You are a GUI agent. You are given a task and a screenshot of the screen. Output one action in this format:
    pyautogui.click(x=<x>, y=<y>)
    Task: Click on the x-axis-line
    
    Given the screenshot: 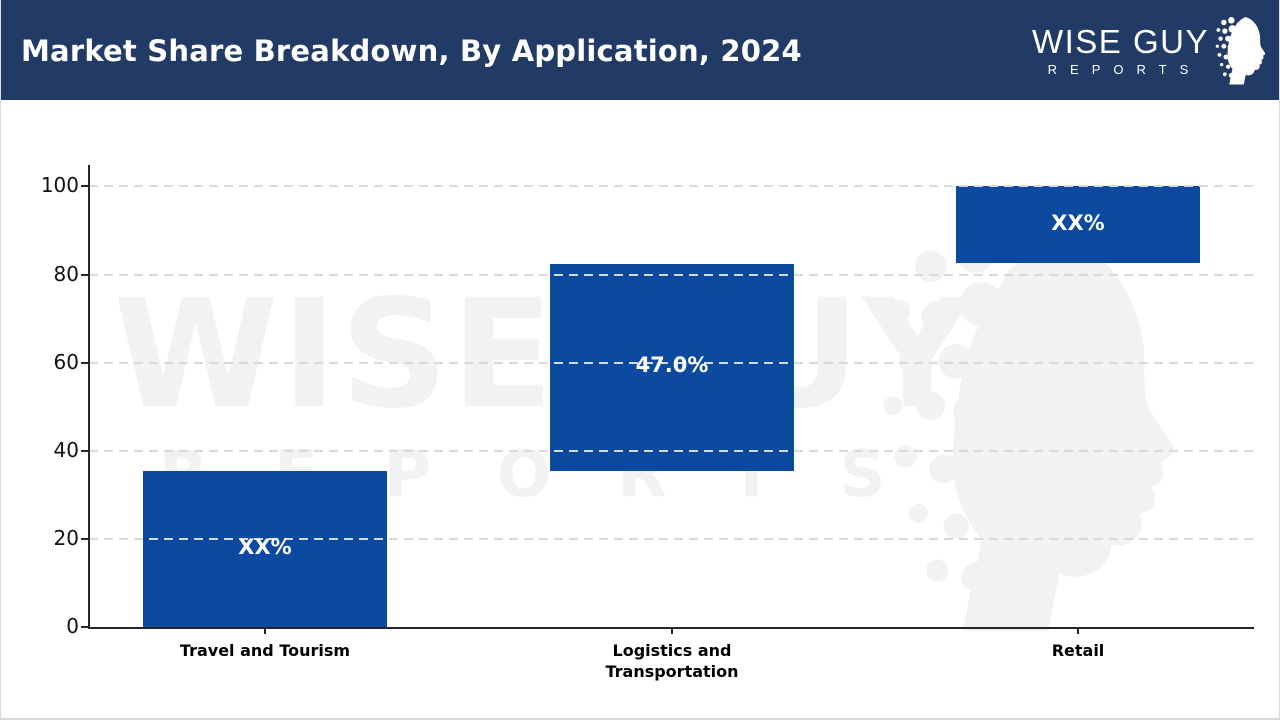 What is the action you would take?
    pyautogui.click(x=671, y=628)
    